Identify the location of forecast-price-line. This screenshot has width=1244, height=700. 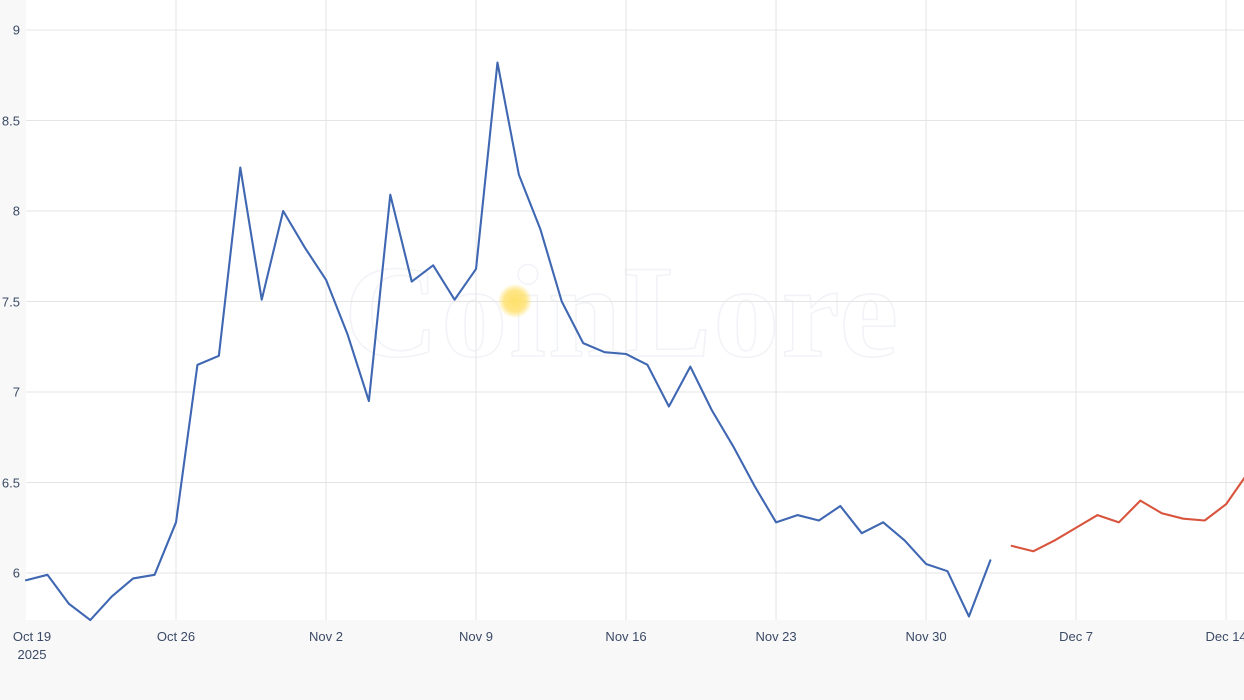
(1127, 513).